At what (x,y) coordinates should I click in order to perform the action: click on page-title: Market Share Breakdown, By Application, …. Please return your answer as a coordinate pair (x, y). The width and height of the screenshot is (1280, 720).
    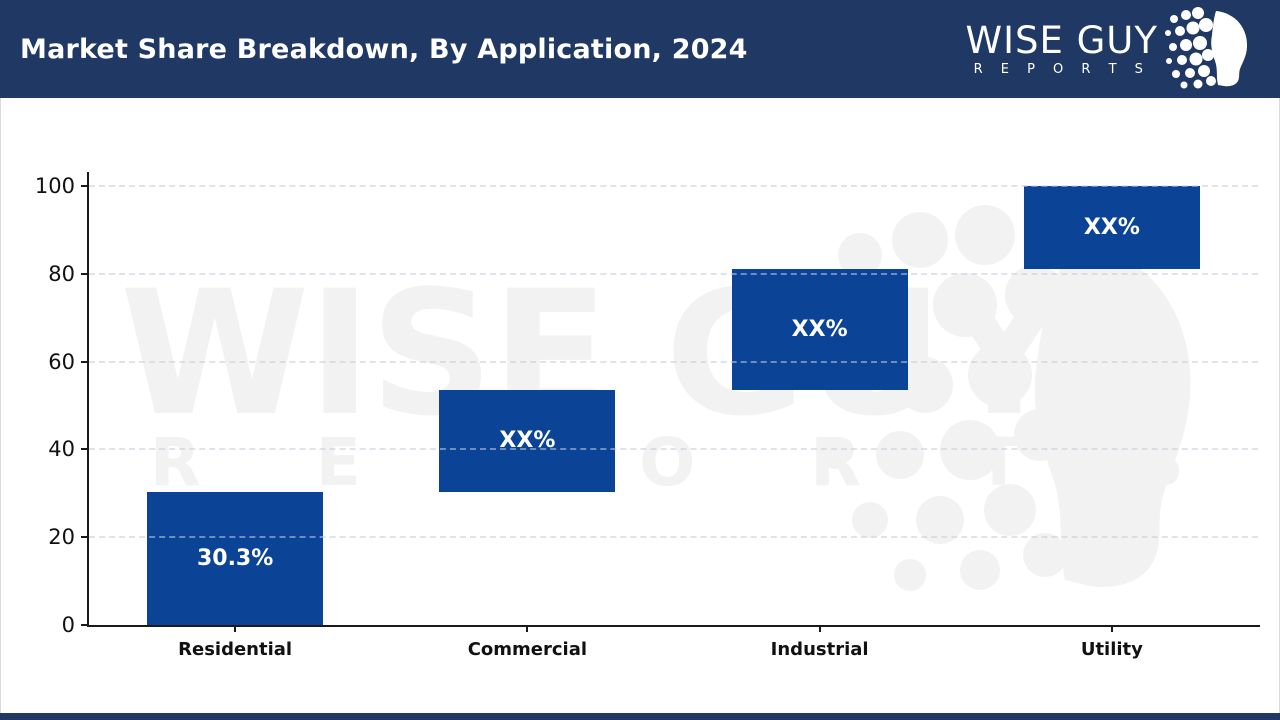
    Looking at the image, I should click on (384, 49).